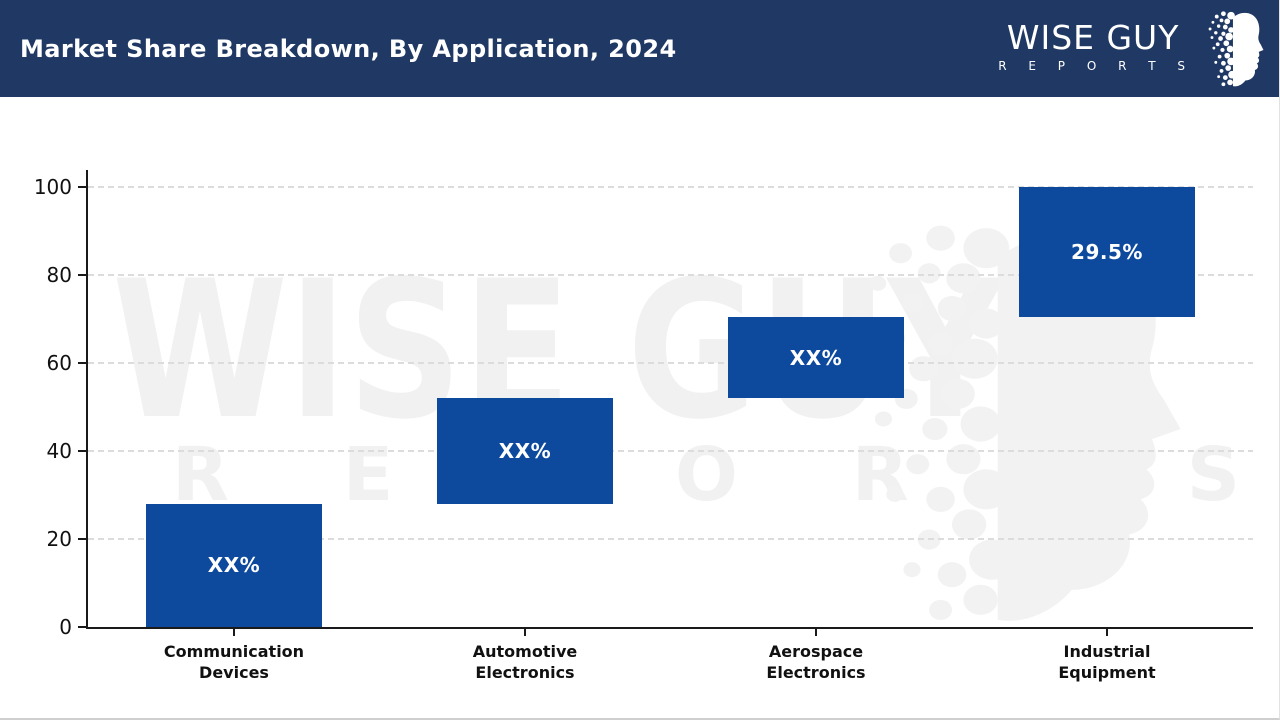  Describe the element at coordinates (59, 363) in the screenshot. I see `y-tick-label-60: 60` at that location.